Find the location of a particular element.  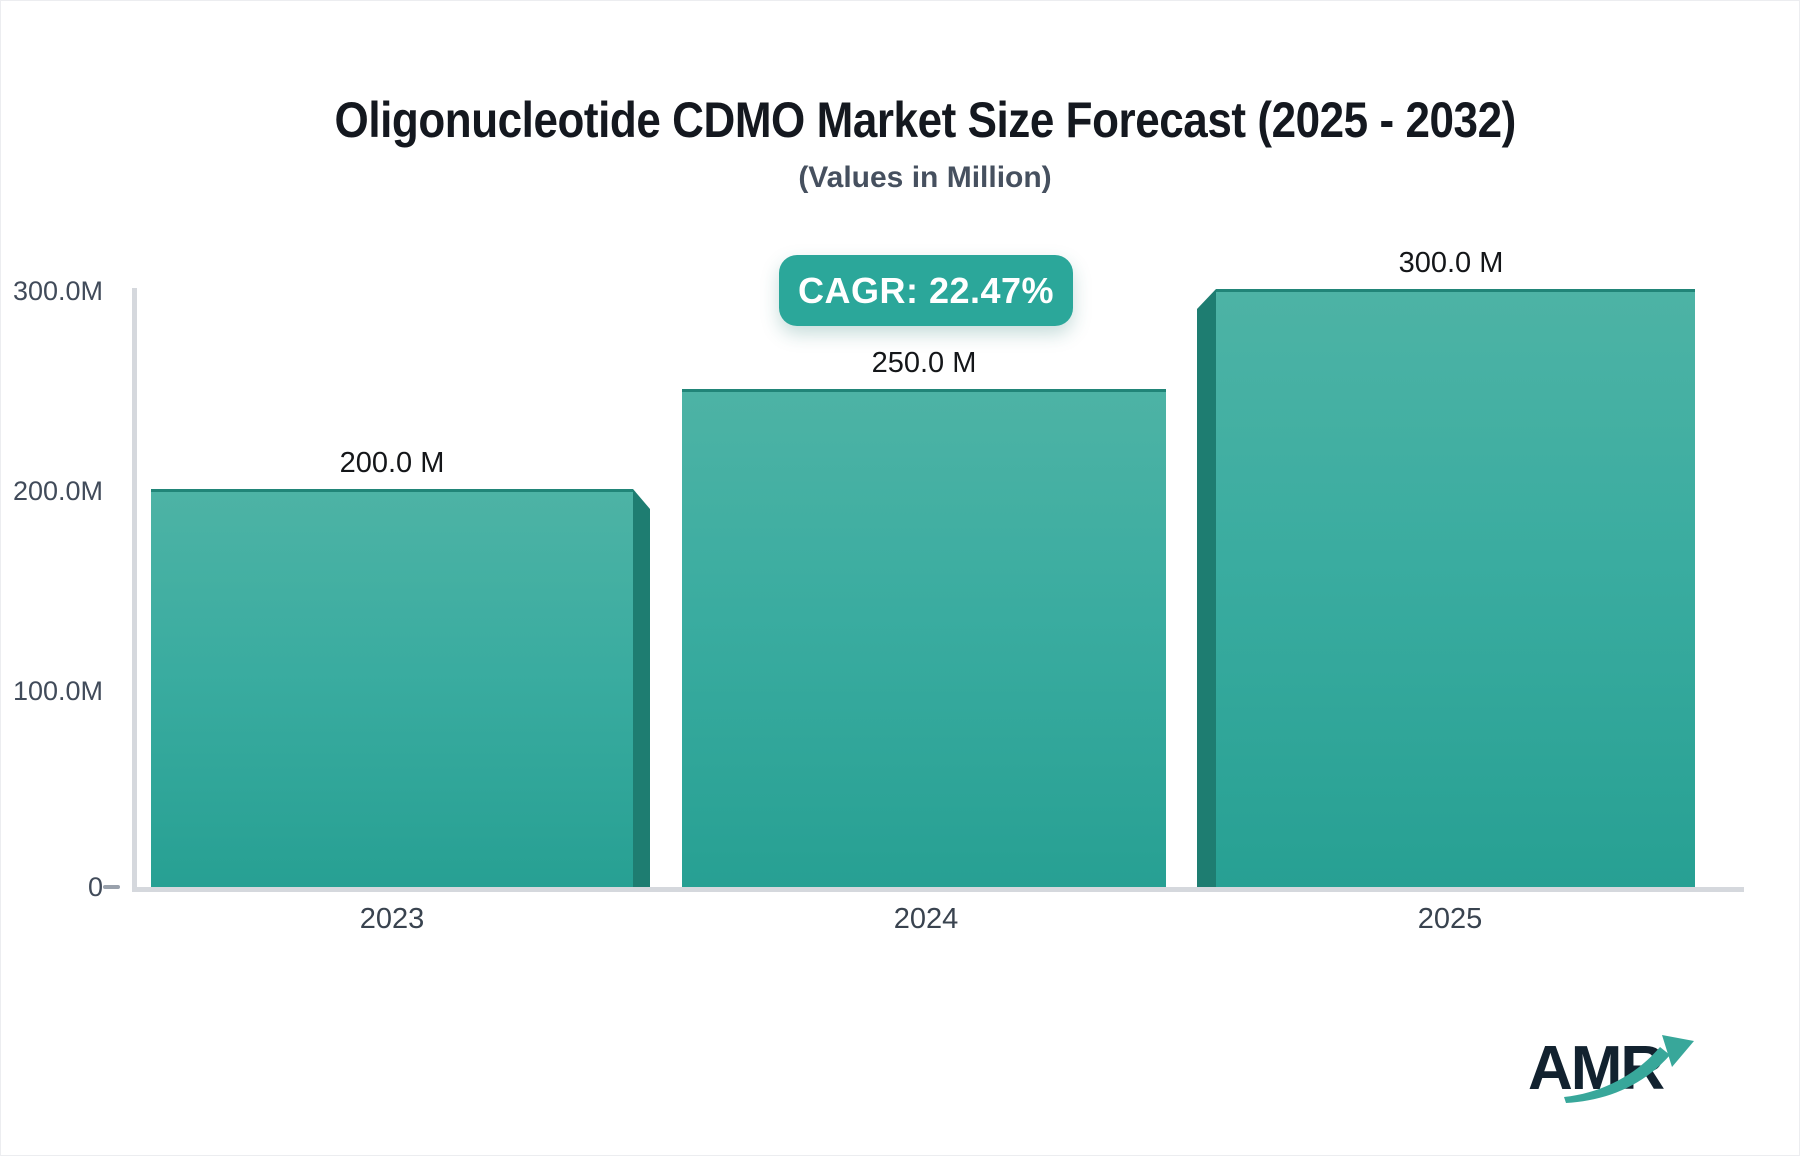

bar-2023-side-shadow is located at coordinates (641, 688).